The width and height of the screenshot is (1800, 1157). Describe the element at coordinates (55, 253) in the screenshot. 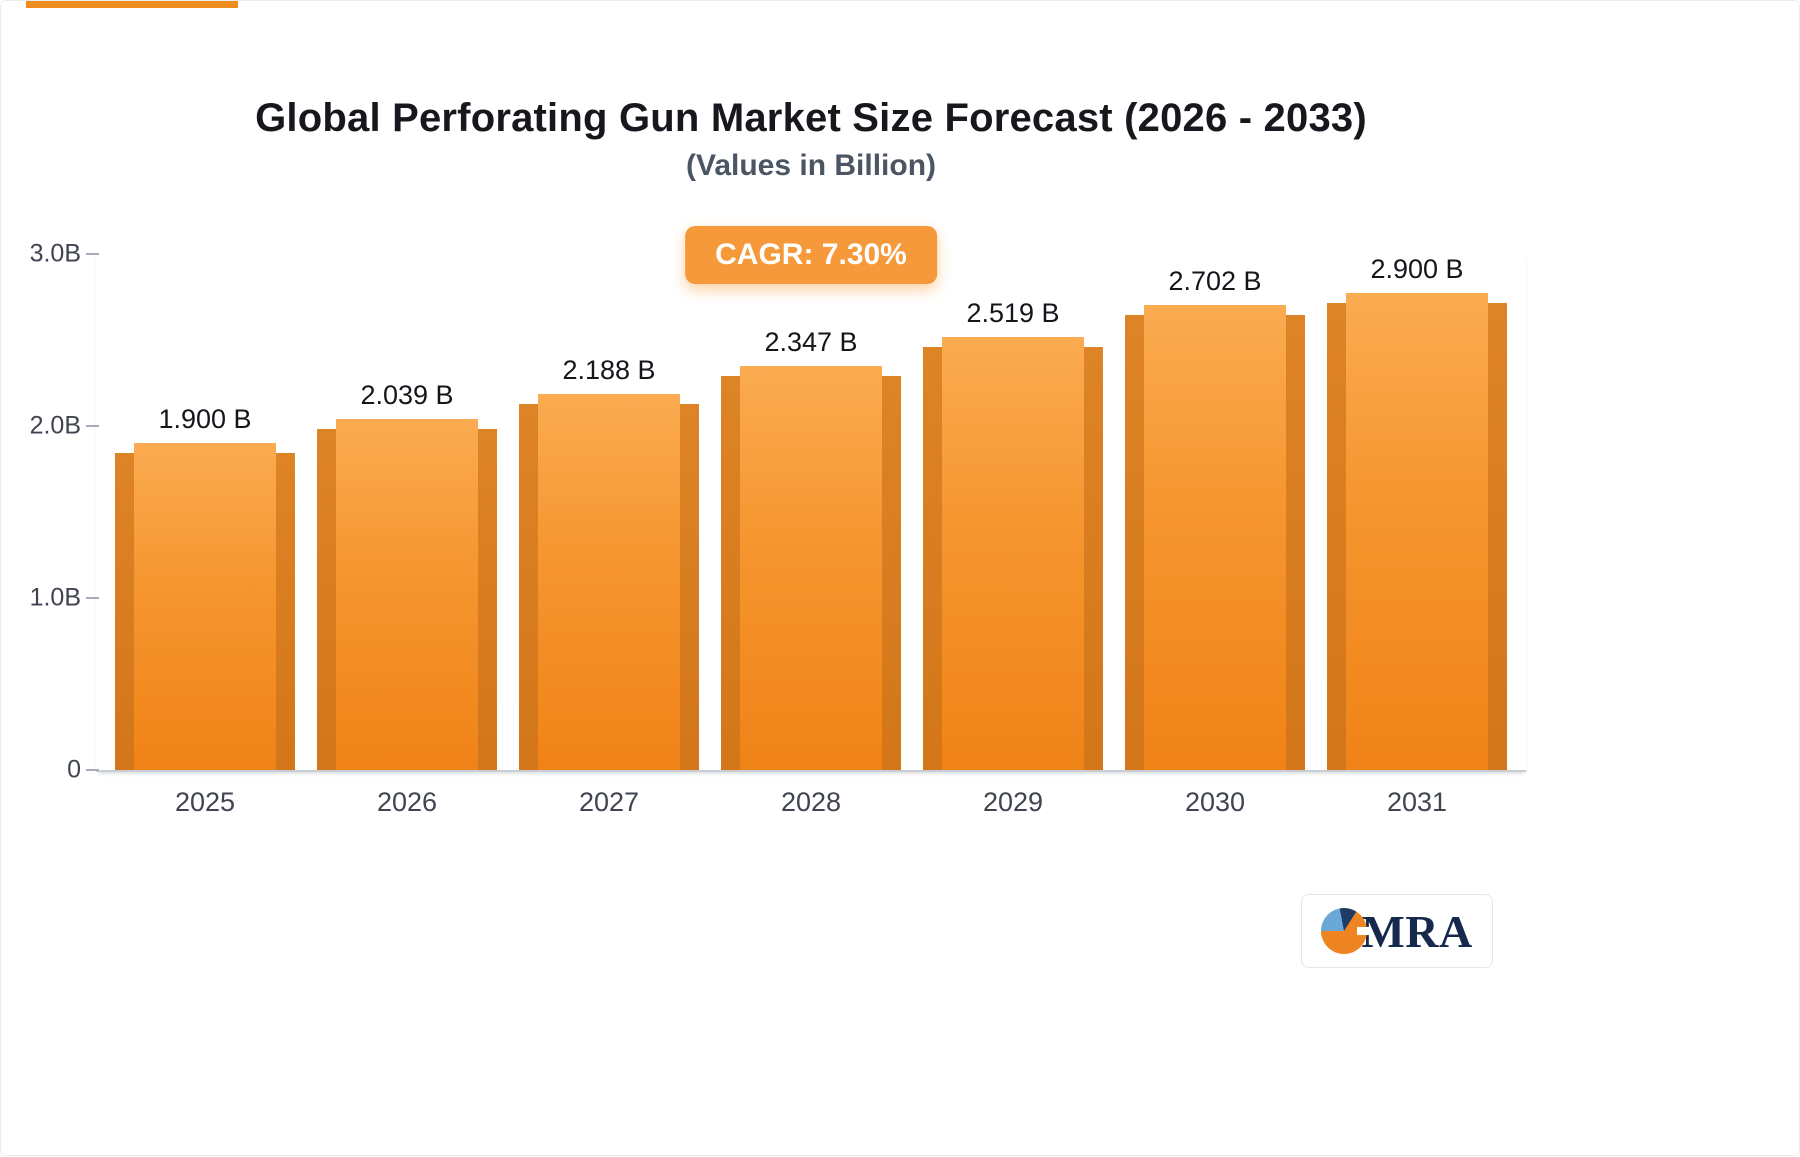

I see `y-tick-label: 3.0B` at that location.